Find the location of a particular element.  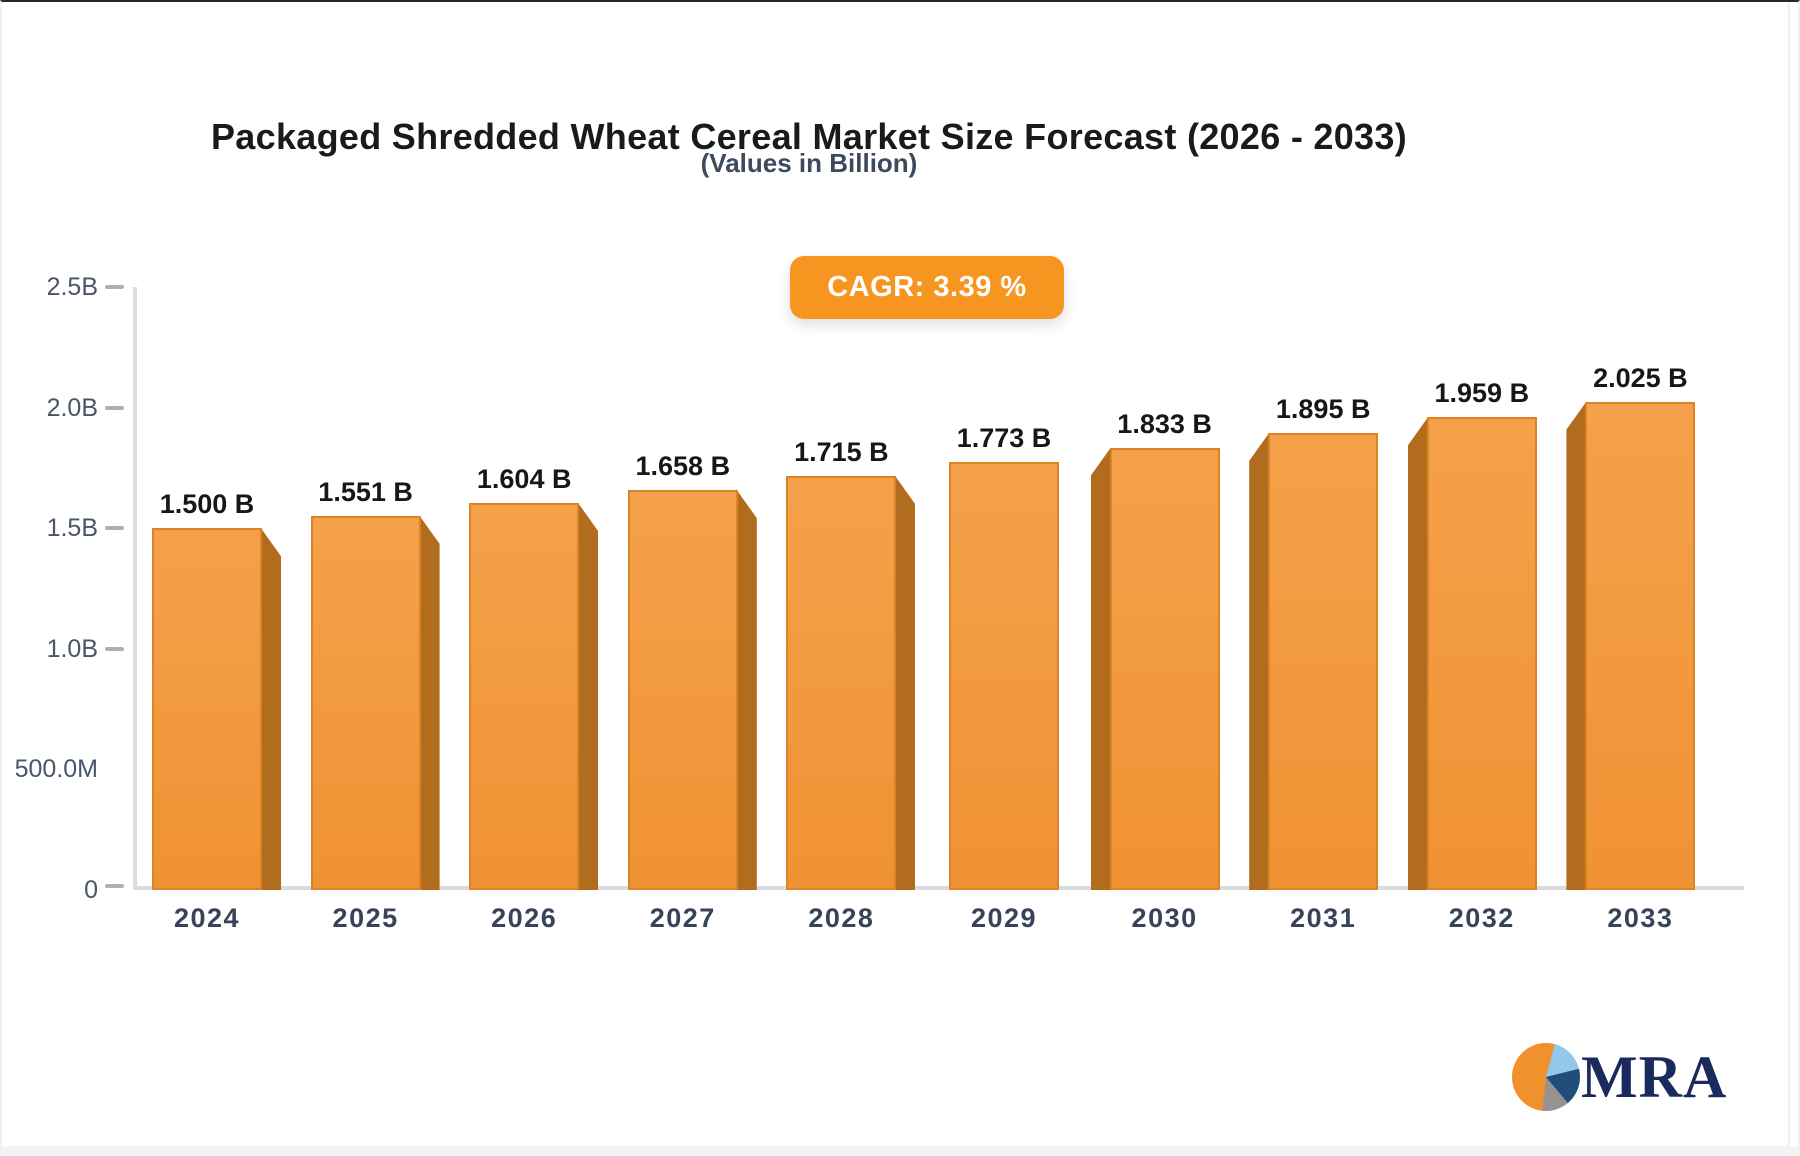

x-axis-label: 2033 is located at coordinates (1640, 918).